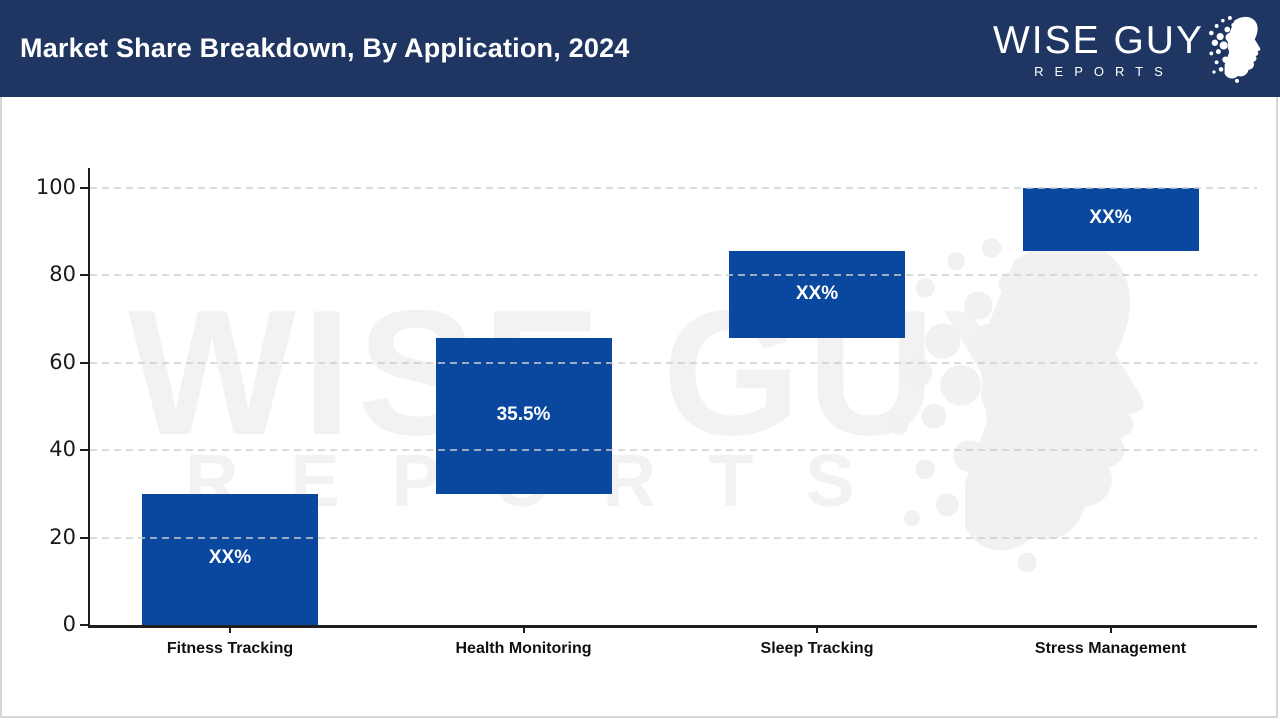 The height and width of the screenshot is (720, 1280). What do you see at coordinates (55, 186) in the screenshot?
I see `y-tick-label-100: 100` at bounding box center [55, 186].